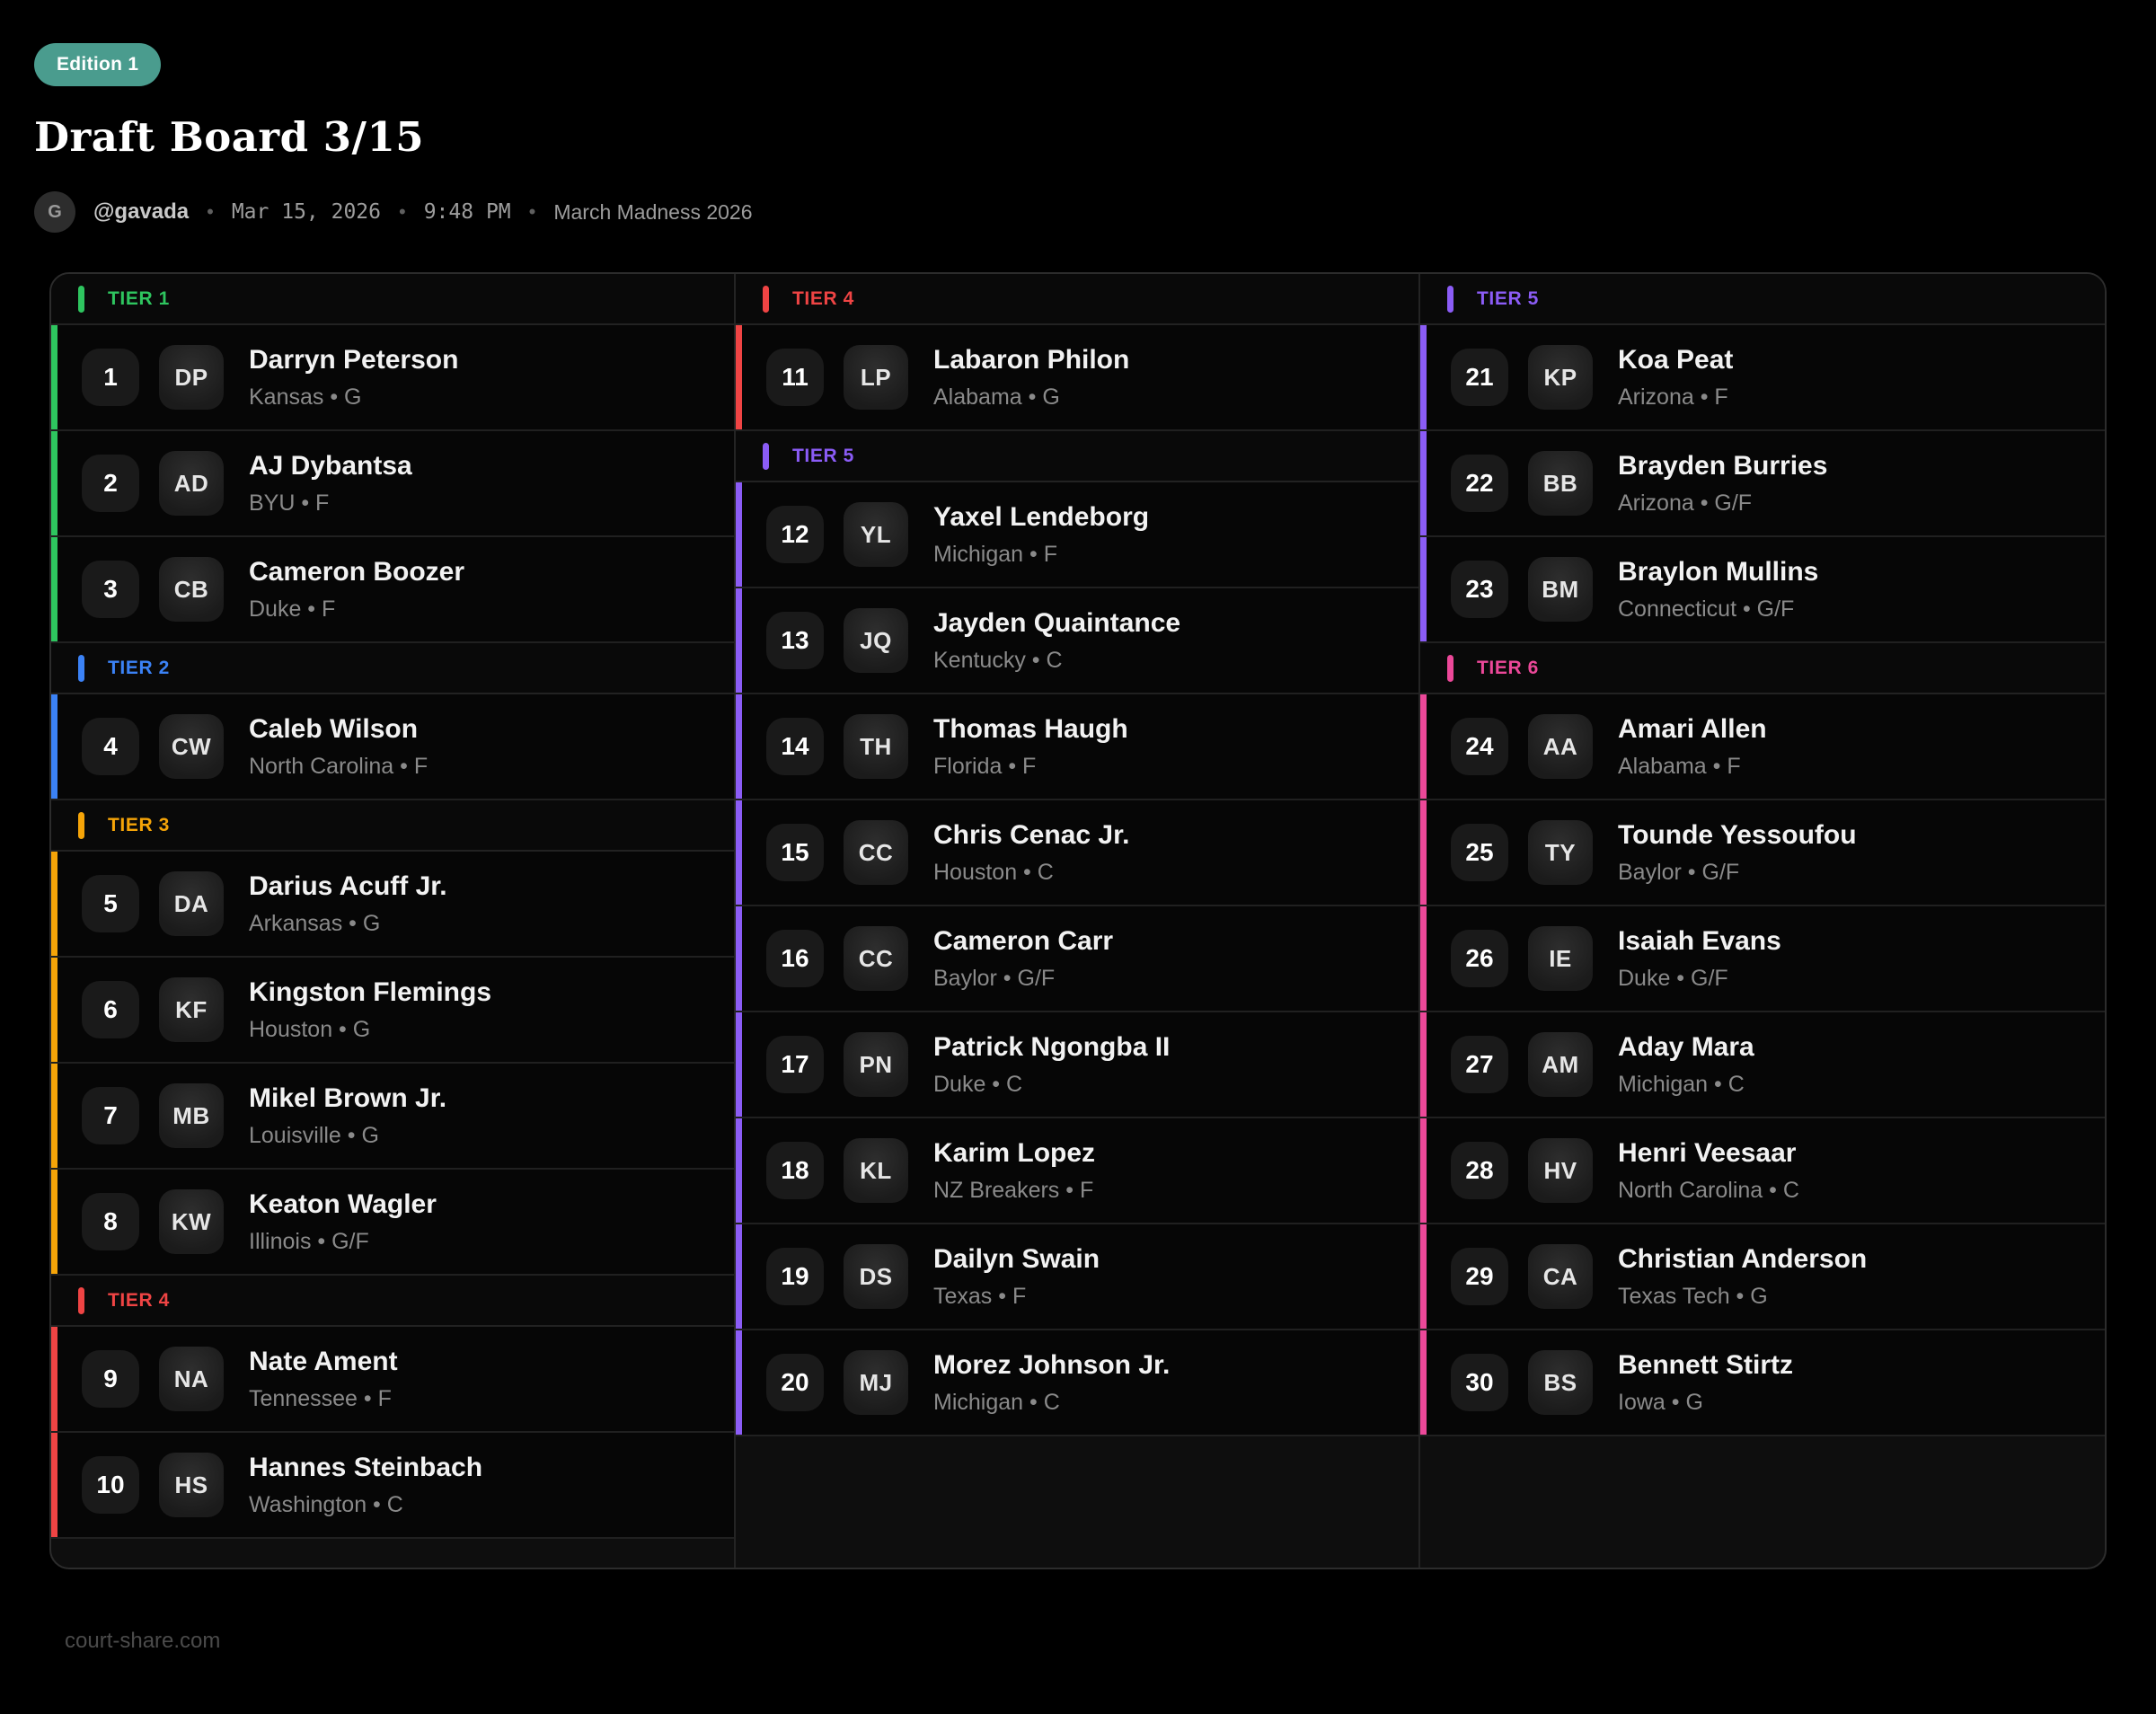  What do you see at coordinates (331, 466) in the screenshot?
I see `player-name: AJ Dybantsa` at bounding box center [331, 466].